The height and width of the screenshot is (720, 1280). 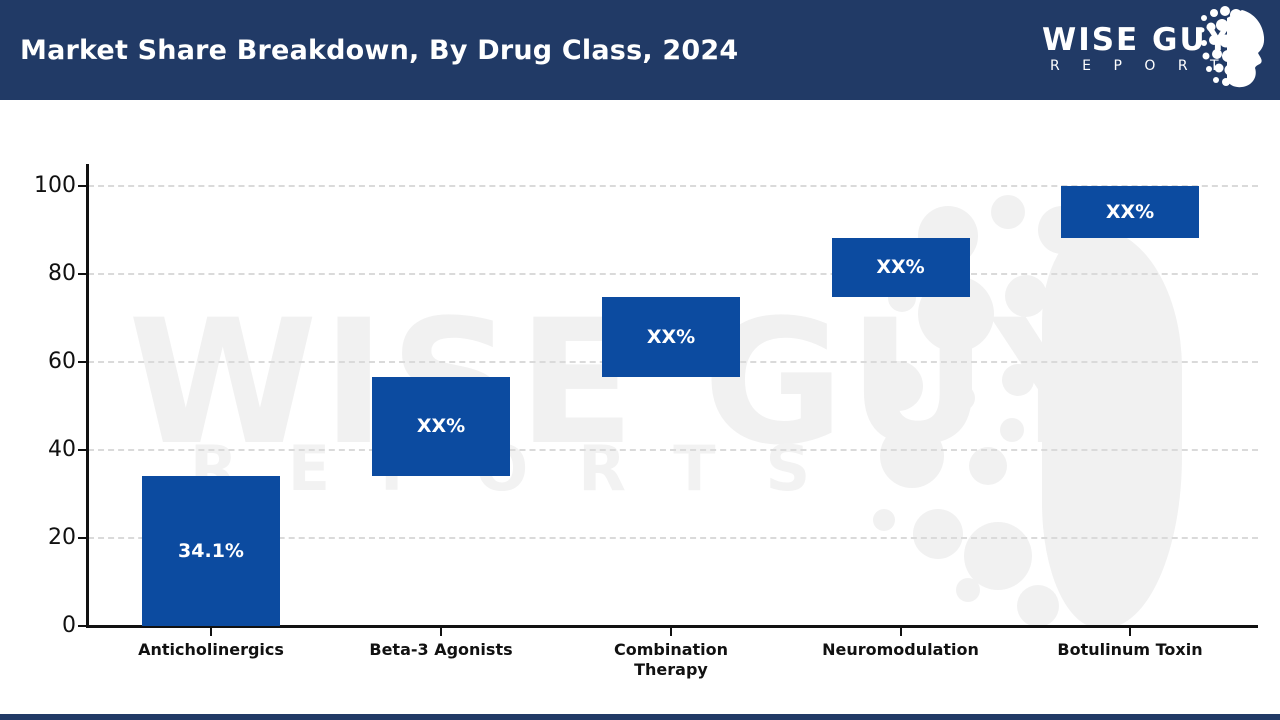 What do you see at coordinates (62, 273) in the screenshot?
I see `y-tick-label: 80` at bounding box center [62, 273].